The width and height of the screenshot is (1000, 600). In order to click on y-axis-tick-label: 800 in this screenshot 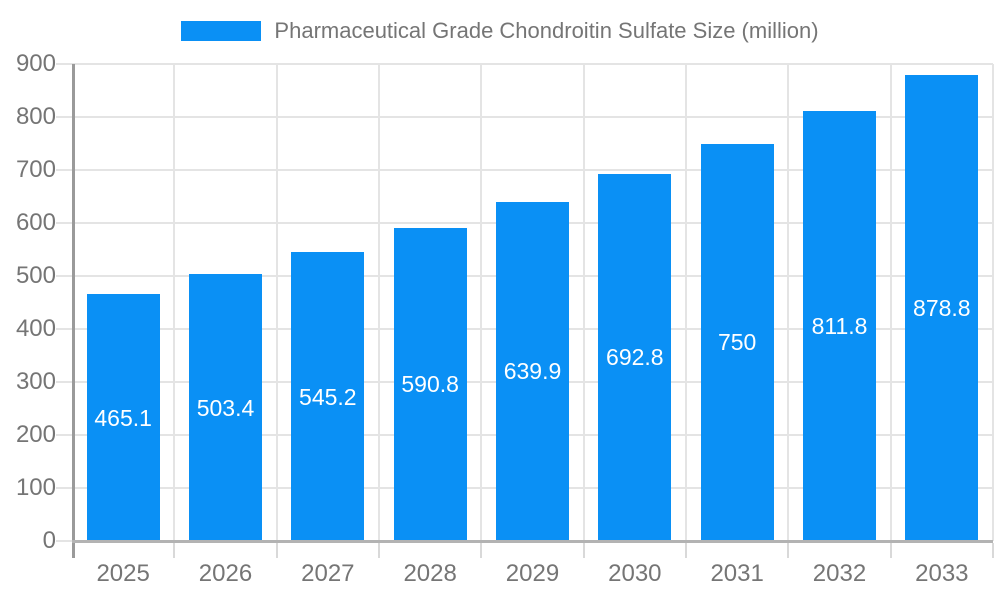, I will do `click(35, 116)`.